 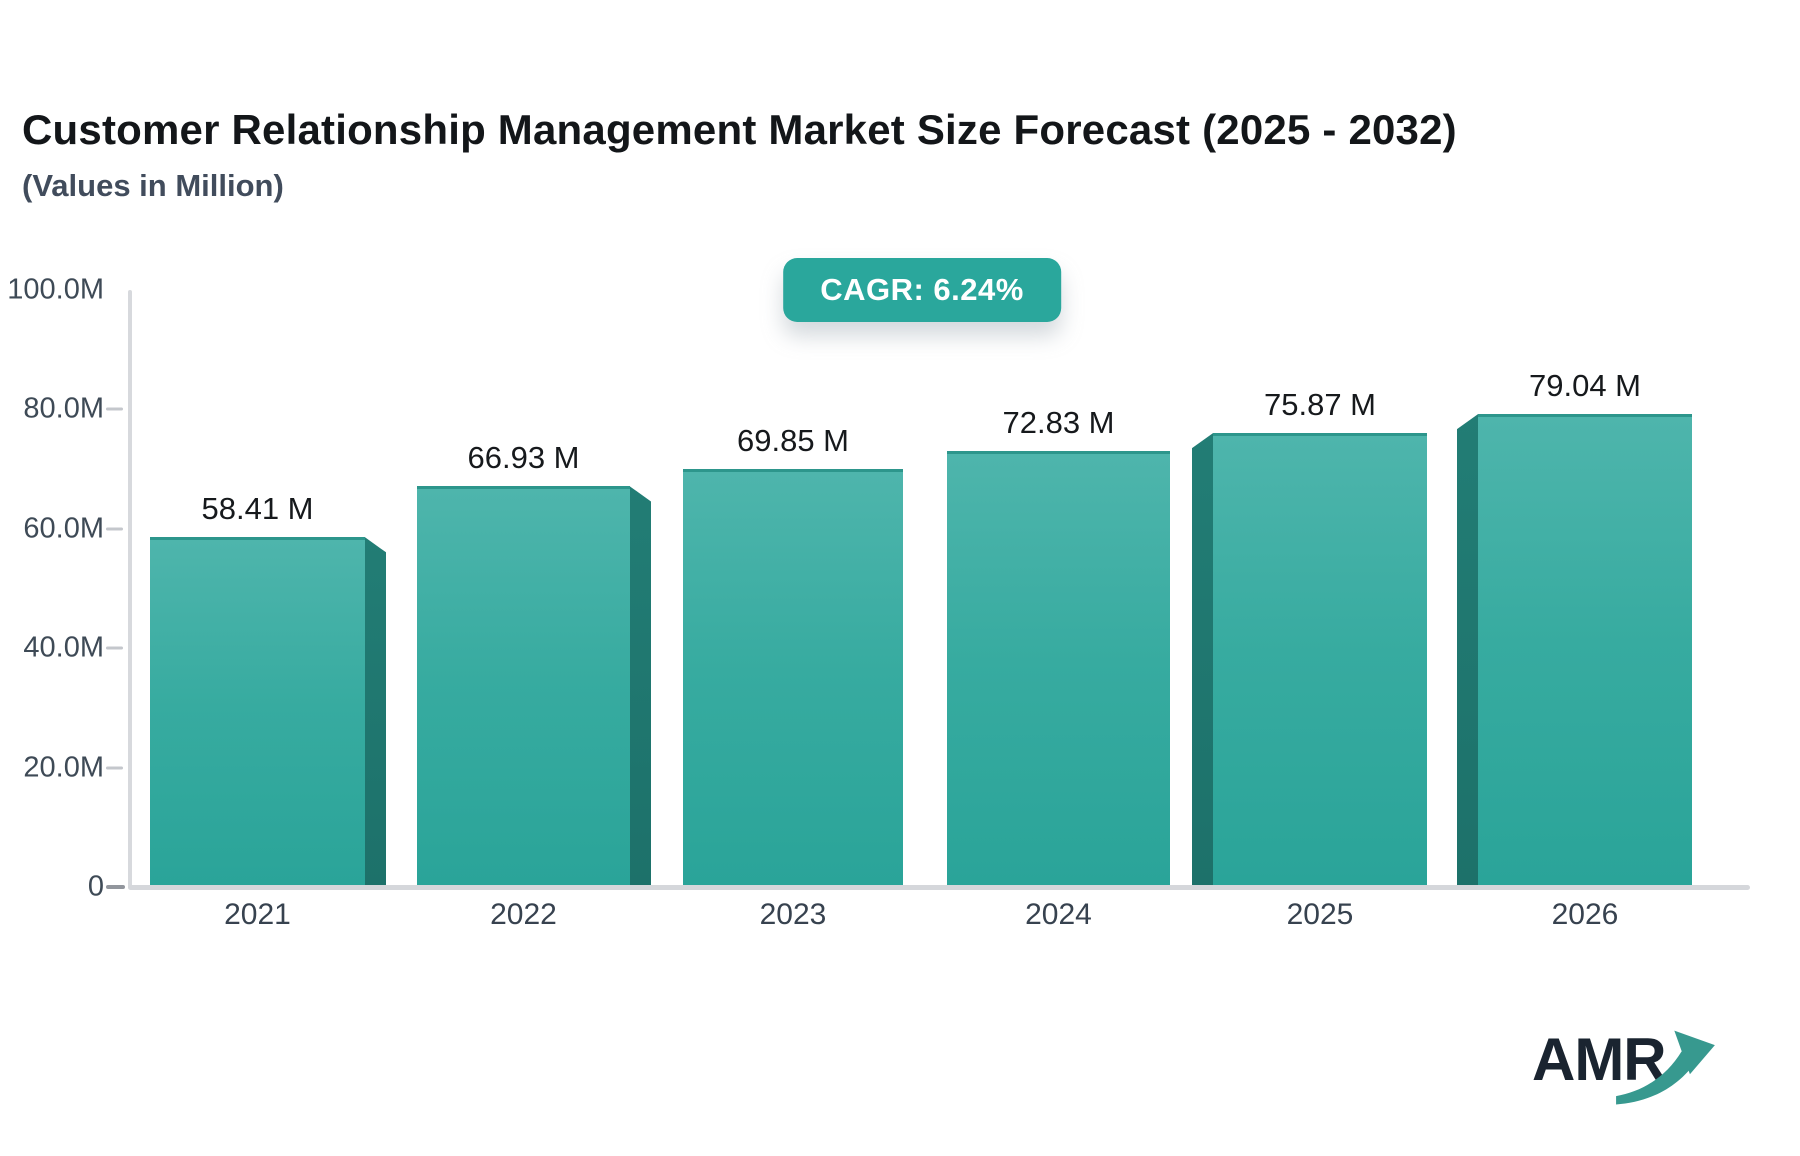 What do you see at coordinates (793, 914) in the screenshot?
I see `x-axis-label-2023: 2023` at bounding box center [793, 914].